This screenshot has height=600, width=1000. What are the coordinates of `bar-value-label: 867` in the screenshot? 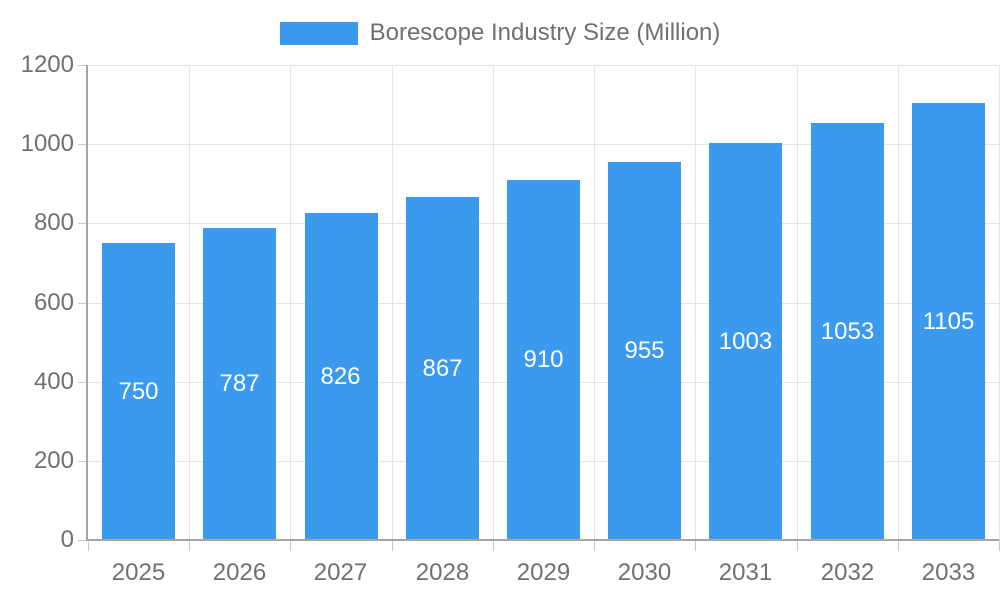 It's located at (442, 368).